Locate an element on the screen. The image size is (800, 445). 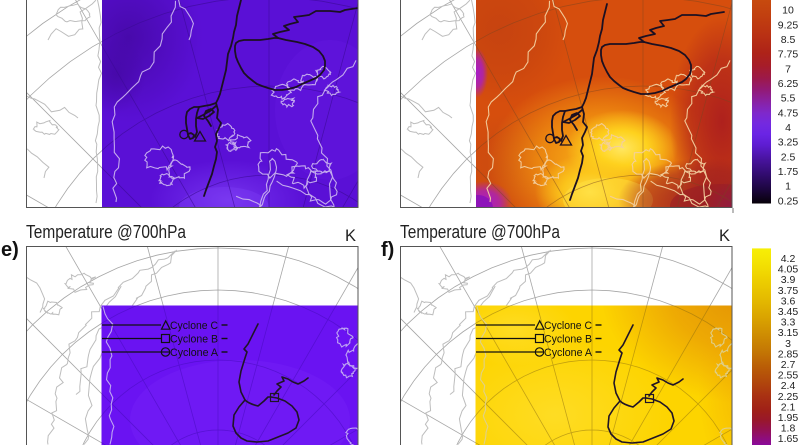
svg-text: 1.8 is located at coordinates (788, 429).